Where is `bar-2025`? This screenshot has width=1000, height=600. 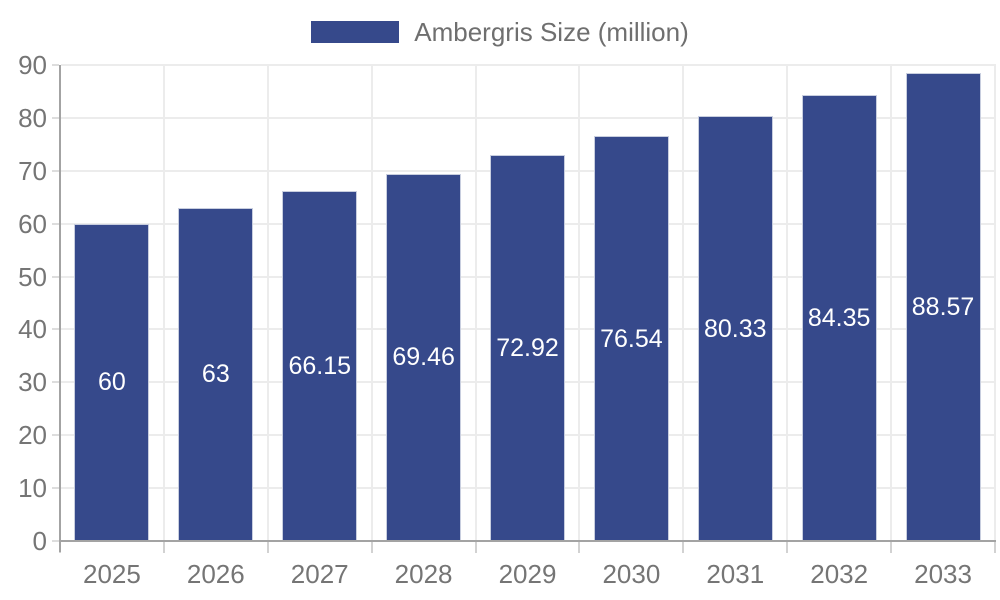 bar-2025 is located at coordinates (112, 382).